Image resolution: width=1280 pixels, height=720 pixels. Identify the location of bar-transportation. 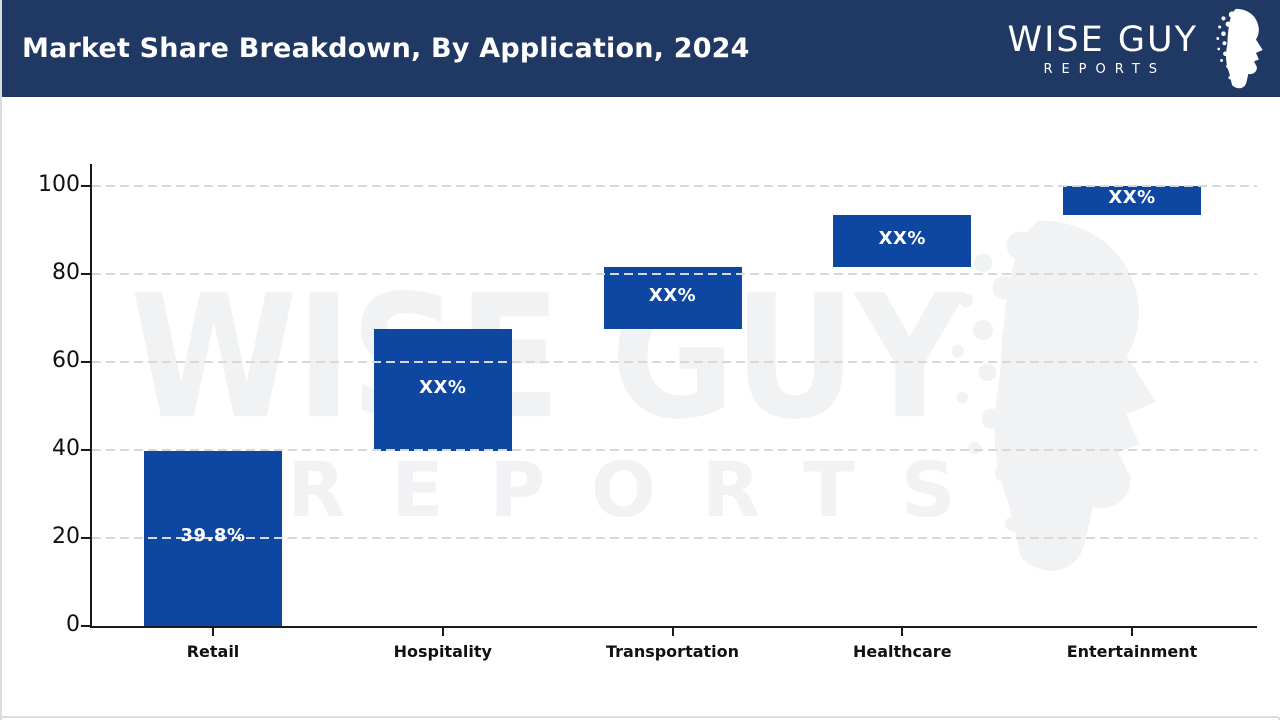
(672, 298).